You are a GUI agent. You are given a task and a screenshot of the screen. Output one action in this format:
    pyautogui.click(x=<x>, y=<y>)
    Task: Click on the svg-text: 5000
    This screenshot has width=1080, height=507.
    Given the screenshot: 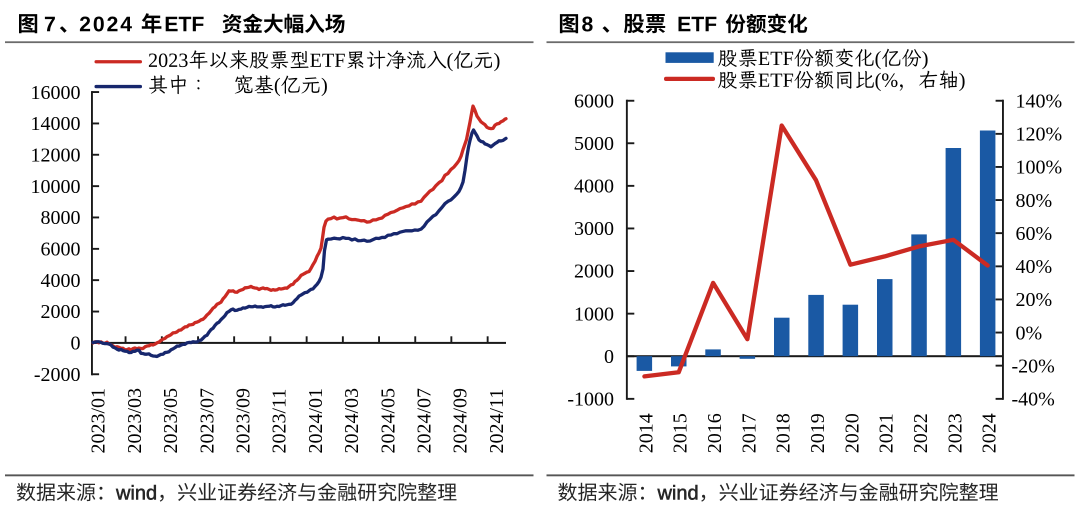 What is the action you would take?
    pyautogui.click(x=594, y=144)
    